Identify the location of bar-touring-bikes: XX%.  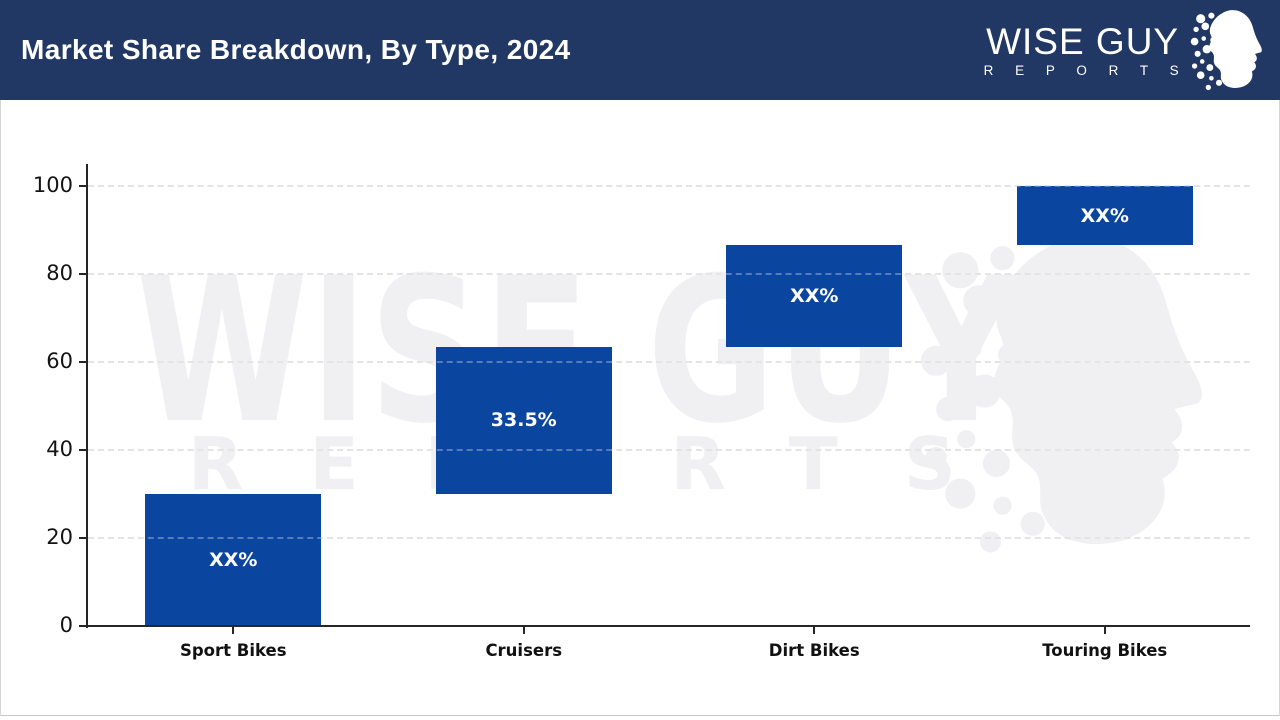
(1104, 216).